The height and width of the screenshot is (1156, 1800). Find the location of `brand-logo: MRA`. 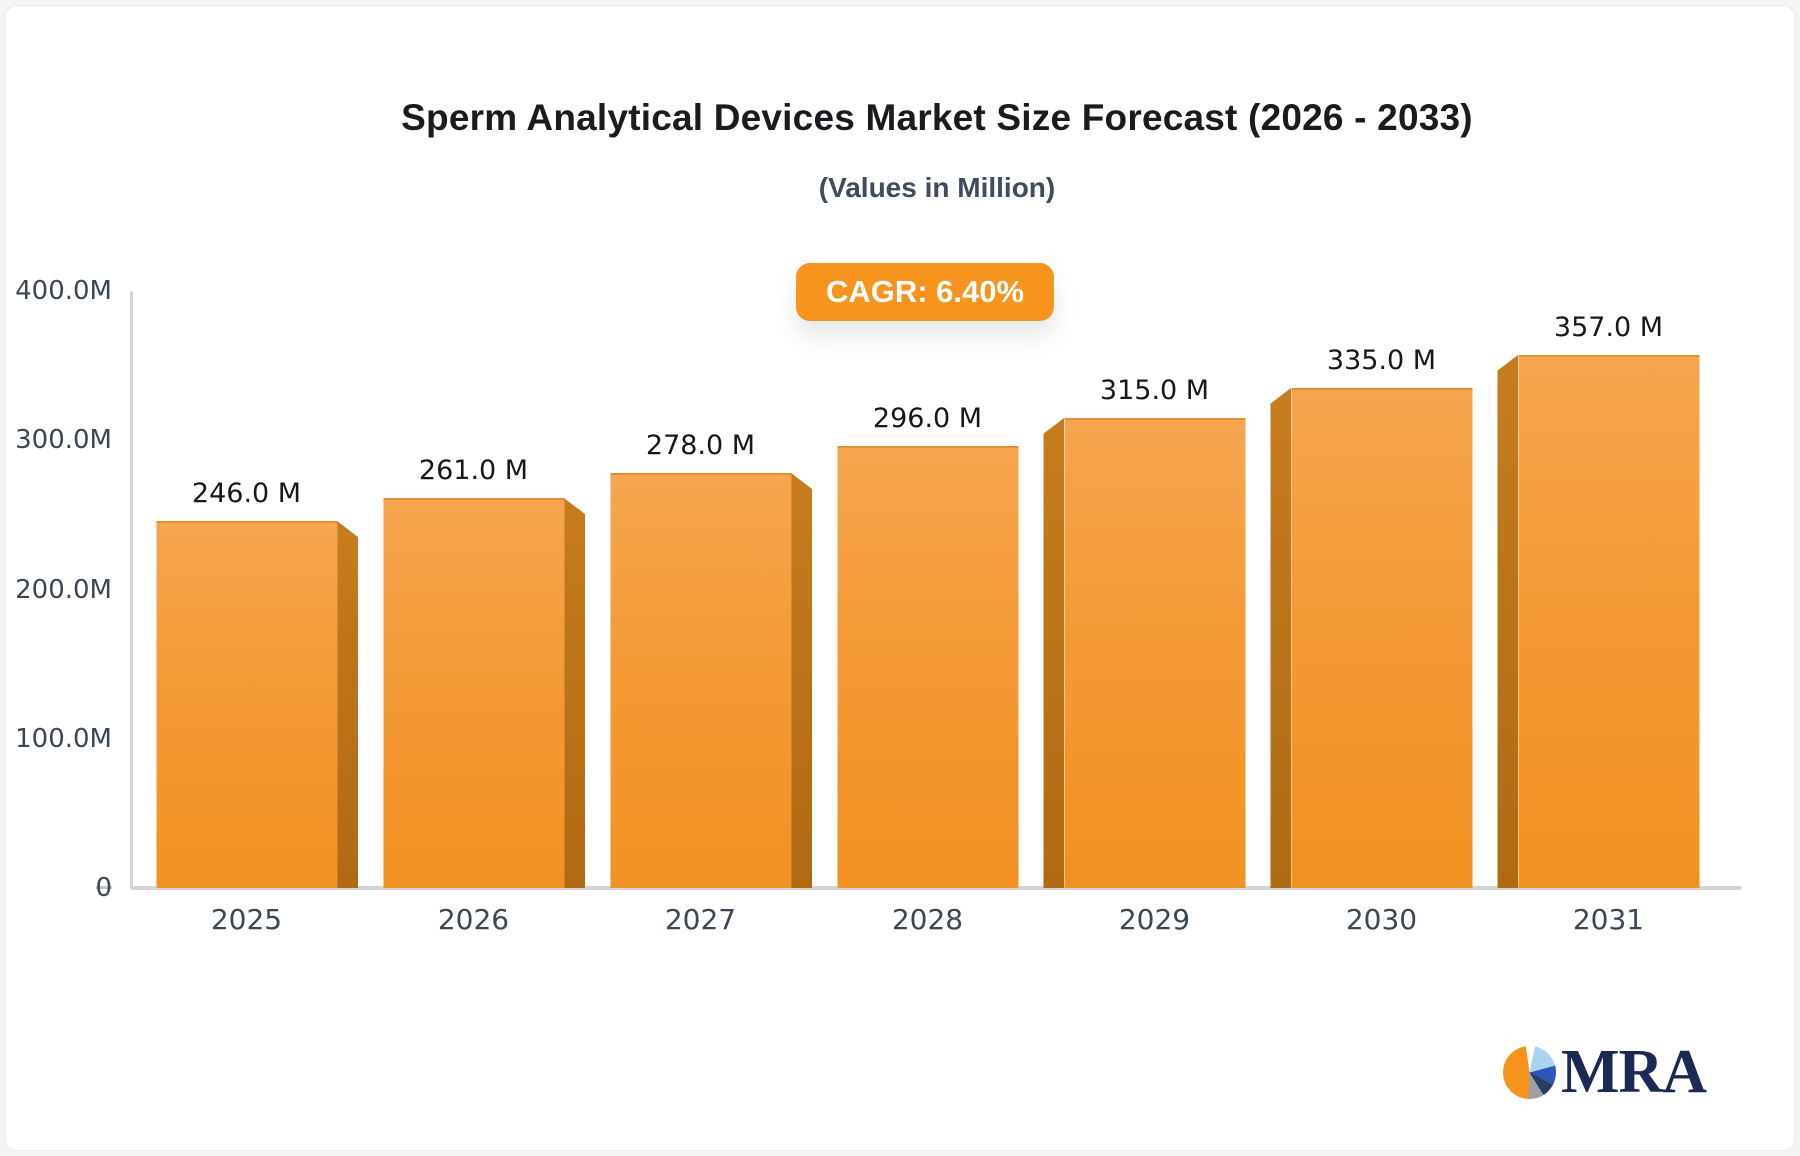

brand-logo: MRA is located at coordinates (1605, 1072).